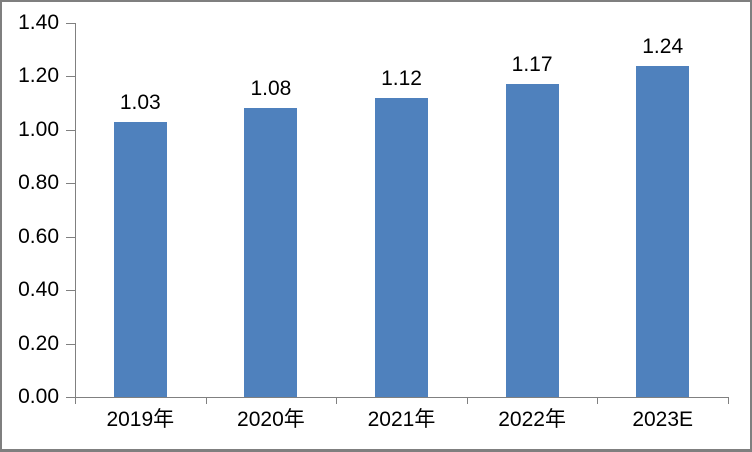 The height and width of the screenshot is (452, 752). I want to click on x-axis-line, so click(402, 397).